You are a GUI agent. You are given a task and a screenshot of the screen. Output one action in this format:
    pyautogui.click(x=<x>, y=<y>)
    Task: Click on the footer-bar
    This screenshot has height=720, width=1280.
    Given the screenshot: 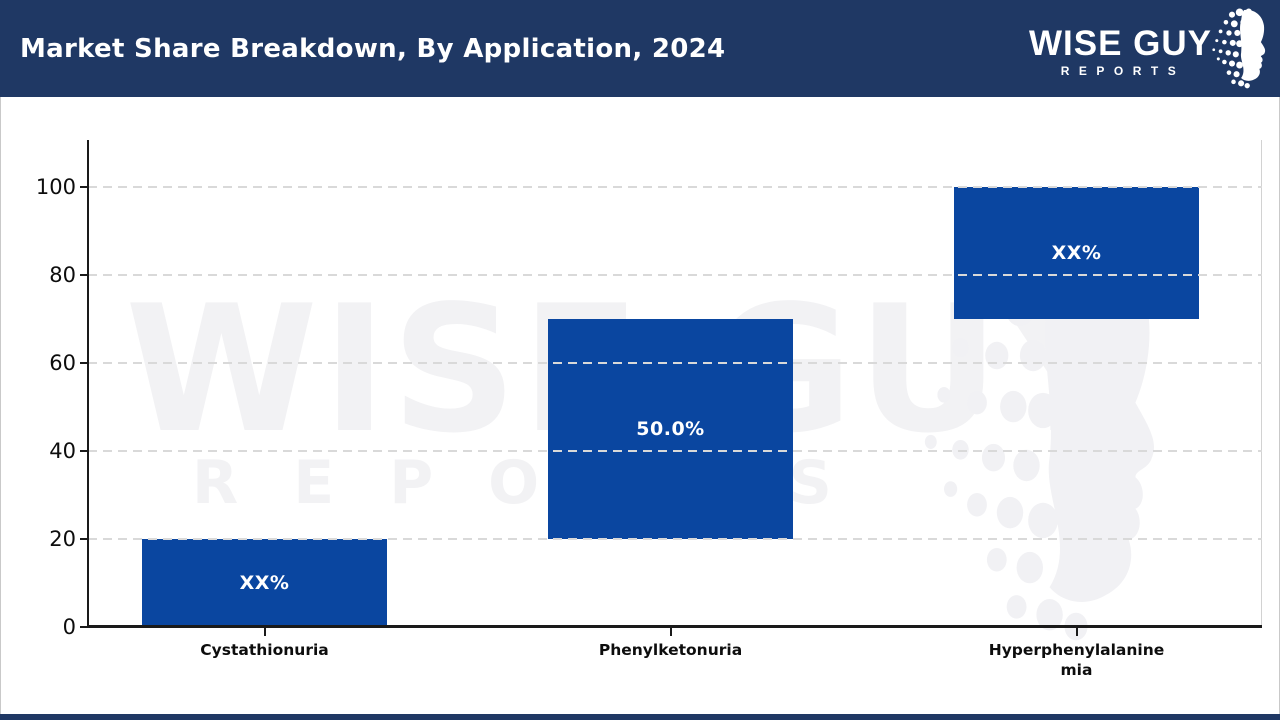 What is the action you would take?
    pyautogui.click(x=640, y=717)
    